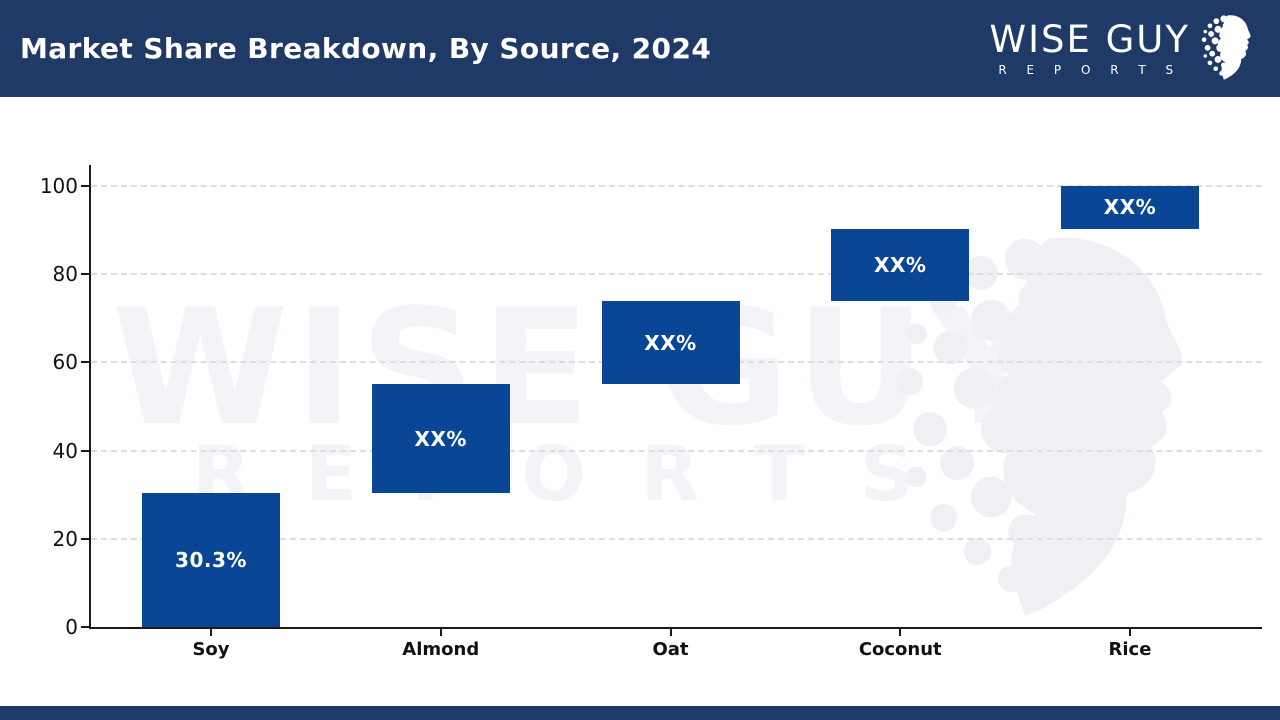 Image resolution: width=1280 pixels, height=720 pixels. Describe the element at coordinates (440, 632) in the screenshot. I see `x-tick-mark-almond` at that location.